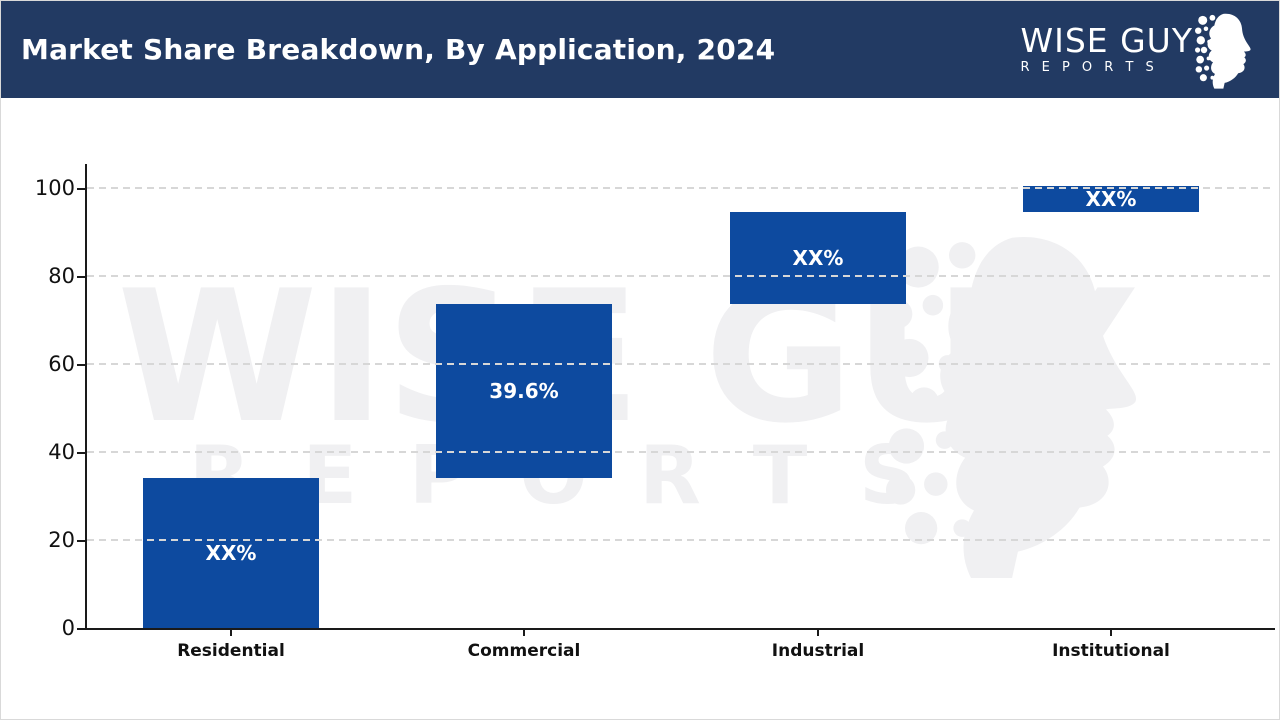 The width and height of the screenshot is (1280, 720). What do you see at coordinates (61, 276) in the screenshot?
I see `y-tick-label: 80` at bounding box center [61, 276].